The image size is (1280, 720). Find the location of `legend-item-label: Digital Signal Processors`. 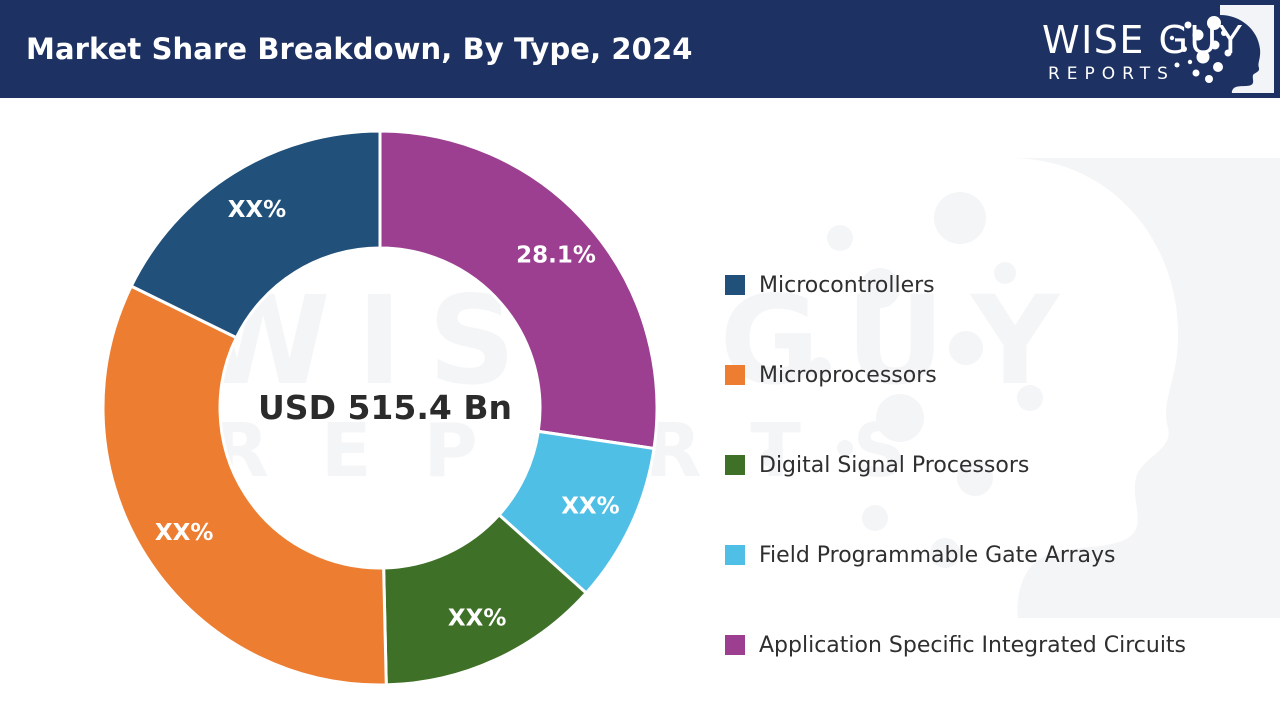

legend-item-label: Digital Signal Processors is located at coordinates (894, 465).